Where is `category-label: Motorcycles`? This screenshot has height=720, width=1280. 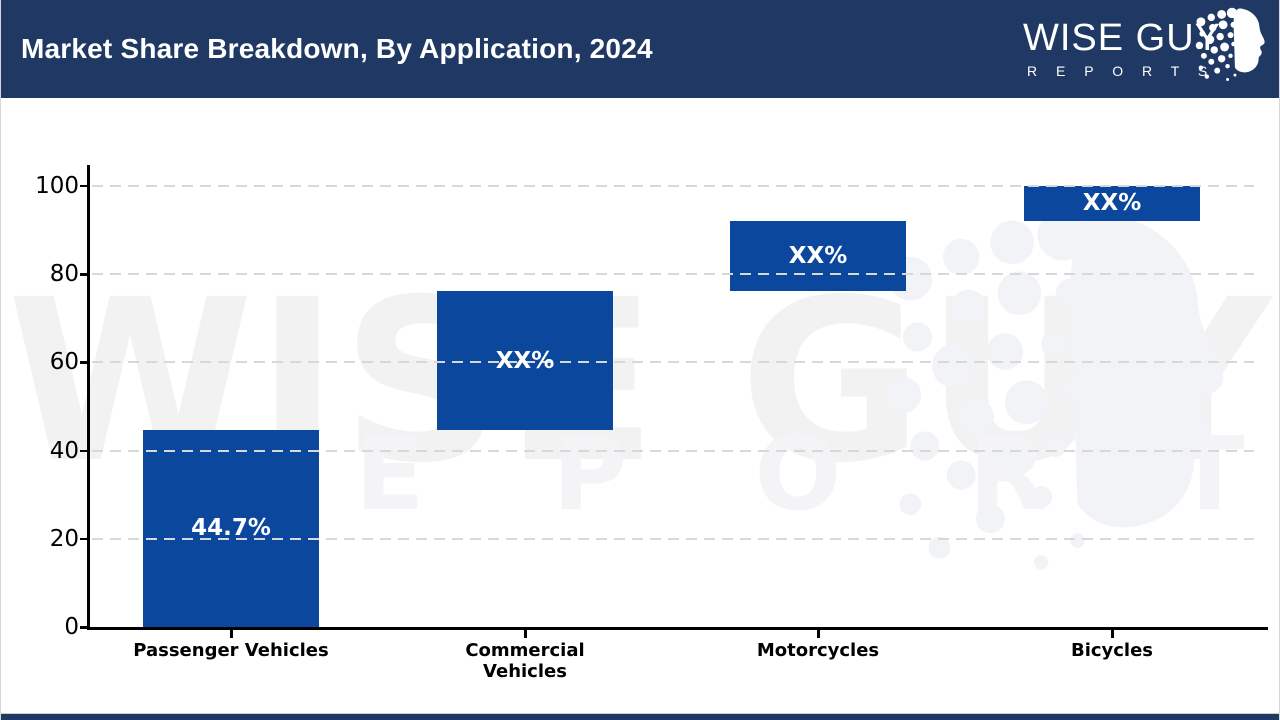
category-label: Motorcycles is located at coordinates (818, 650).